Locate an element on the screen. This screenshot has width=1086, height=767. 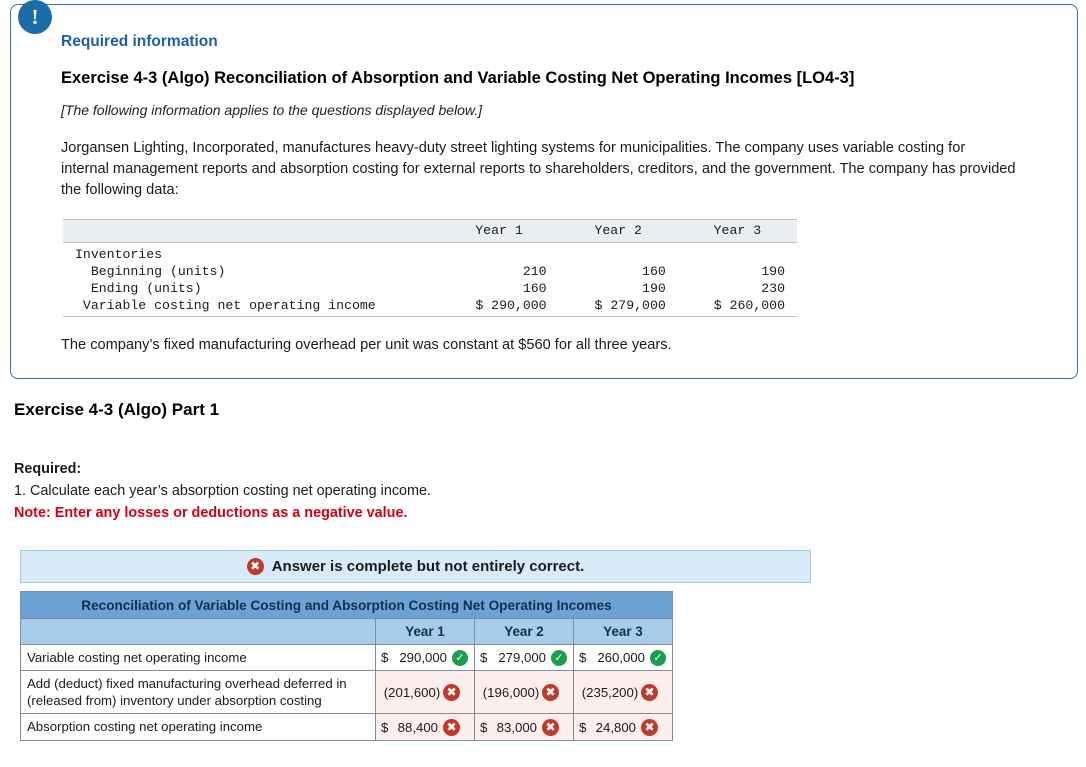
answer-header-year-1: Year 1 is located at coordinates (425, 631).